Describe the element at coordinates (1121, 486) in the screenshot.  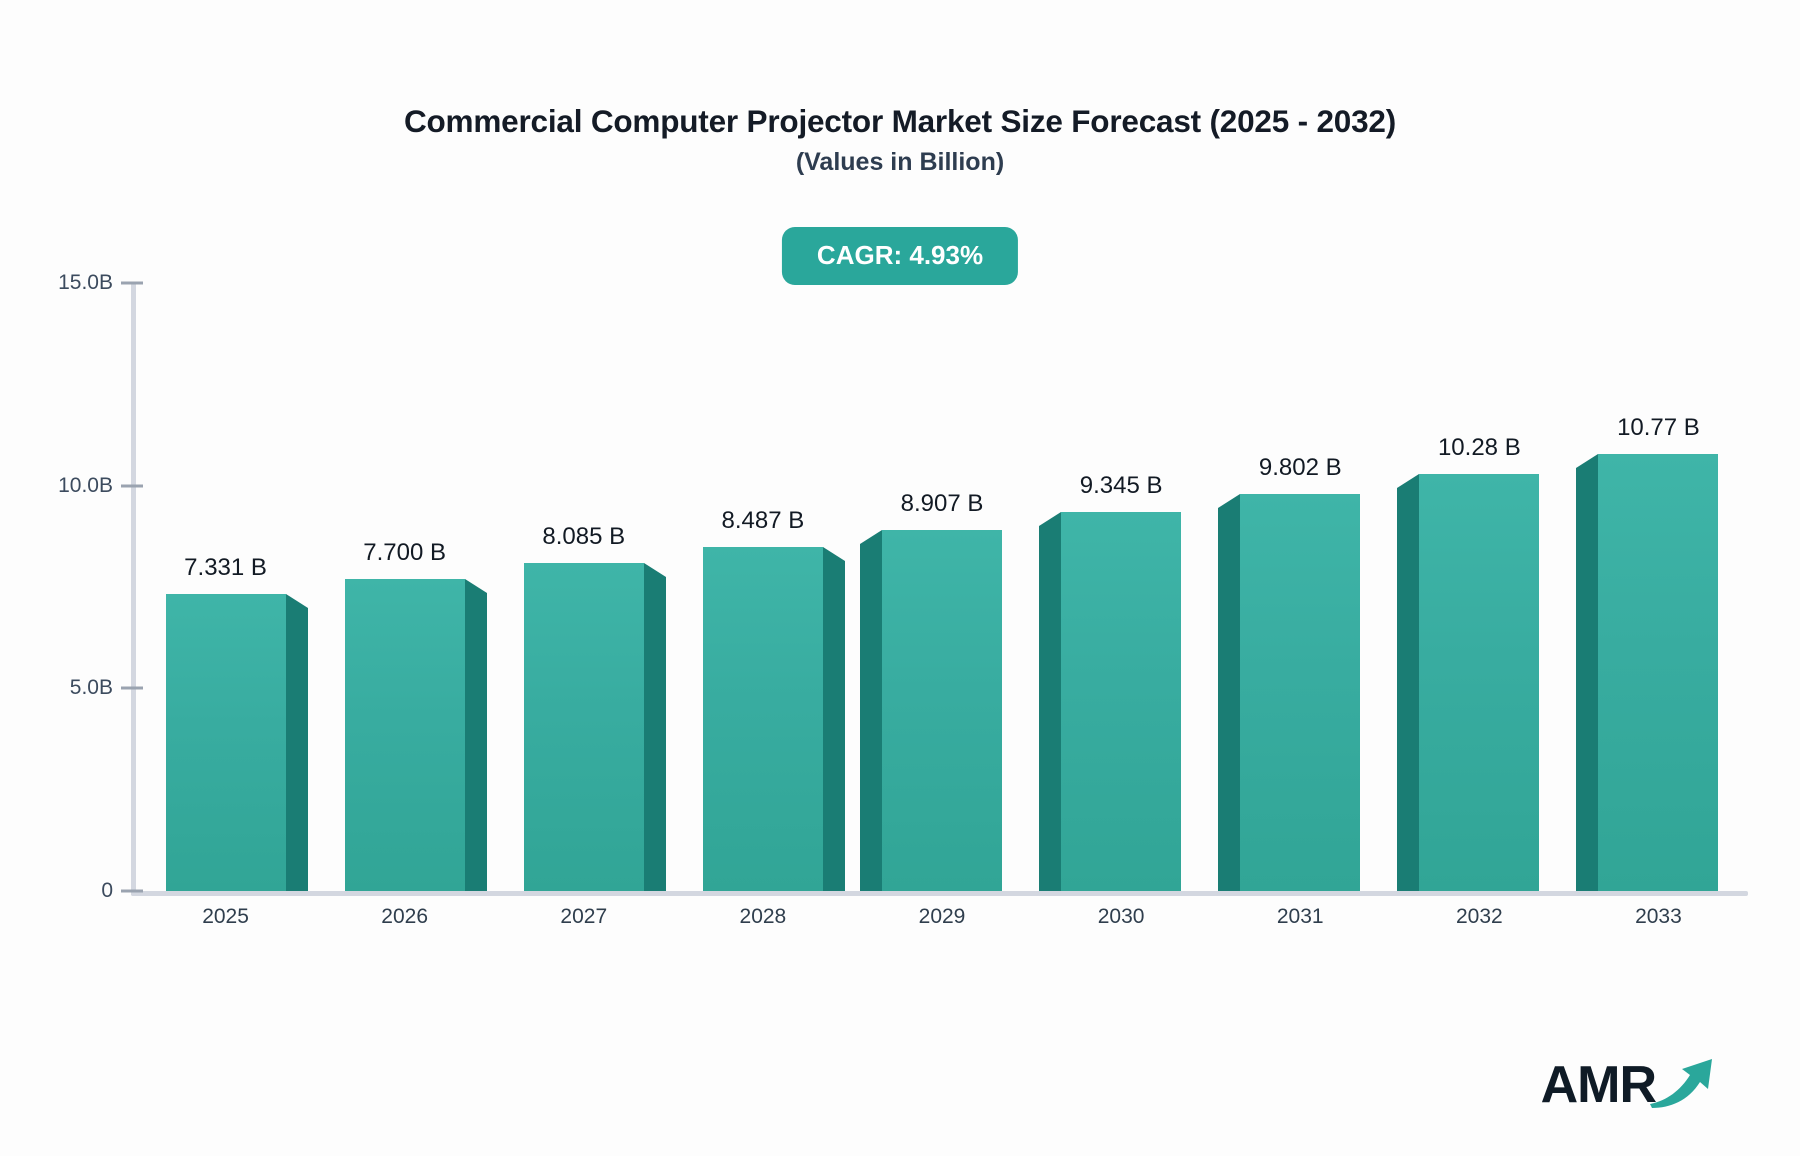
I see `bar-value-label: 9.345 B` at that location.